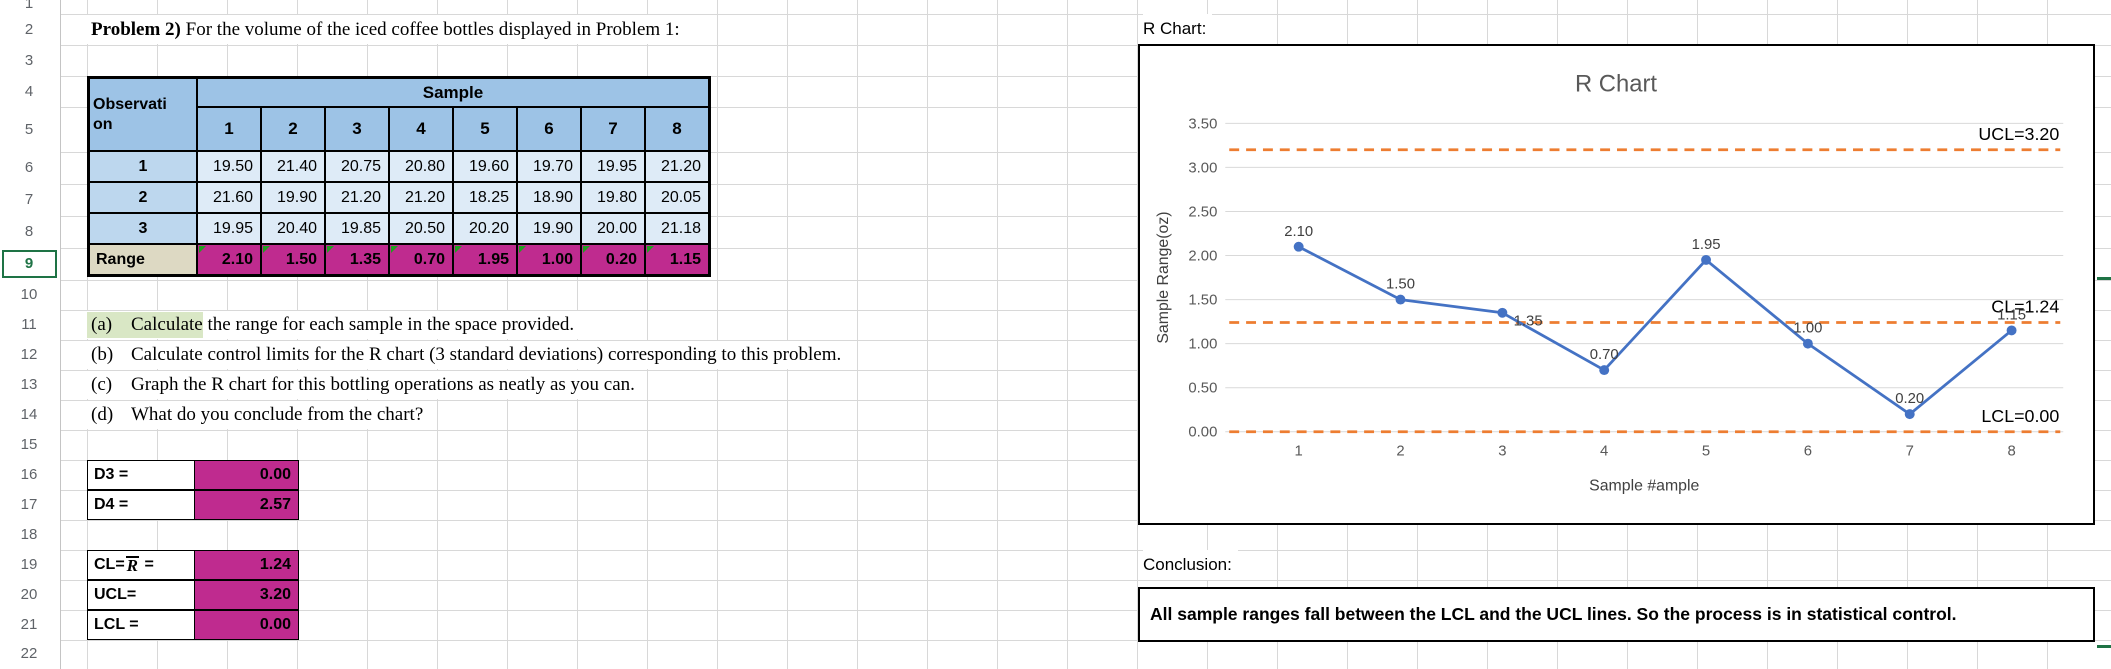 This screenshot has width=2111, height=669. Describe the element at coordinates (293, 166) in the screenshot. I see `data-cell: 21.40` at that location.